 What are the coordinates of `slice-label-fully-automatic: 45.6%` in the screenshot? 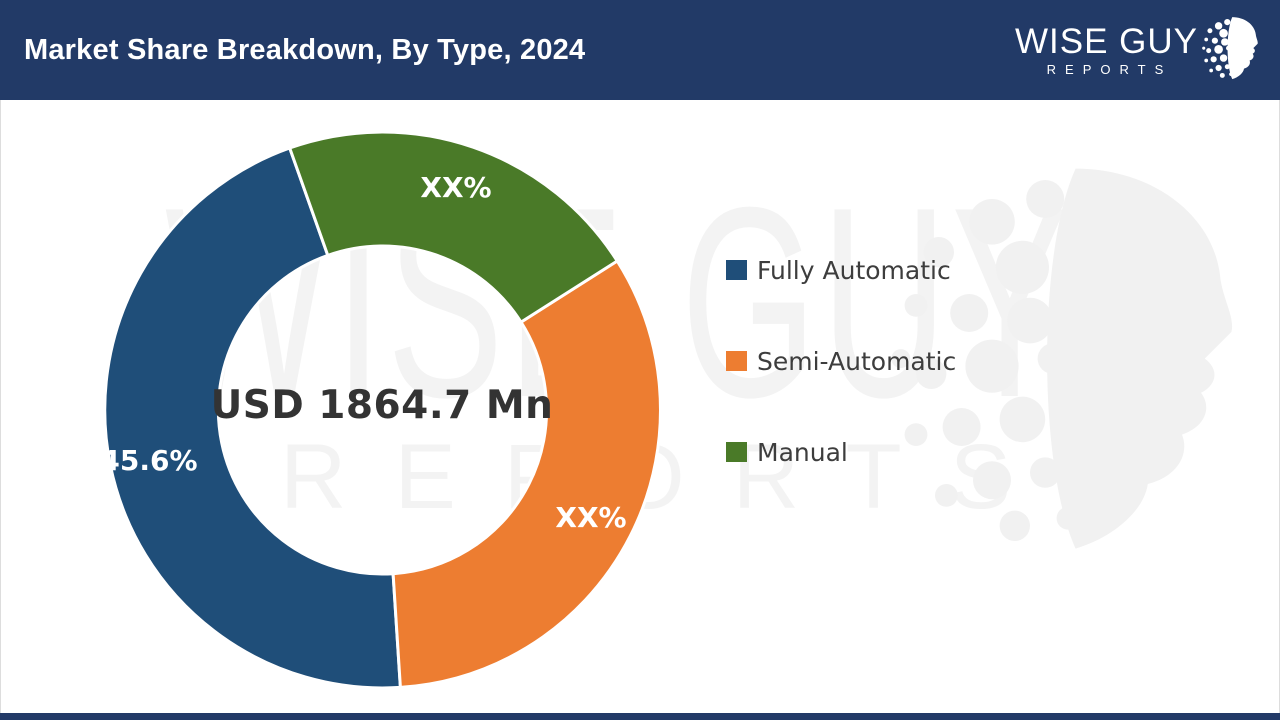 It's located at (149, 460).